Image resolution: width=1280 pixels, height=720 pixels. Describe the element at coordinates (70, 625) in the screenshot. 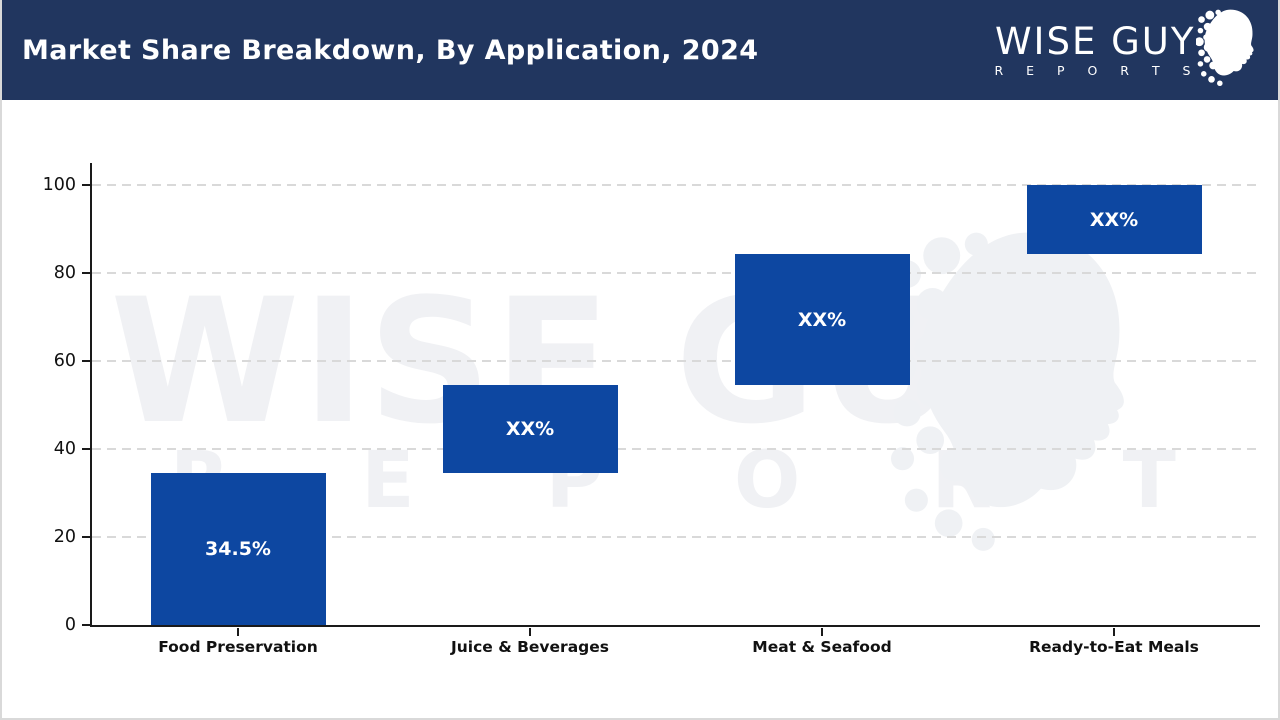

I see `y-axis-tick-label: 0` at that location.